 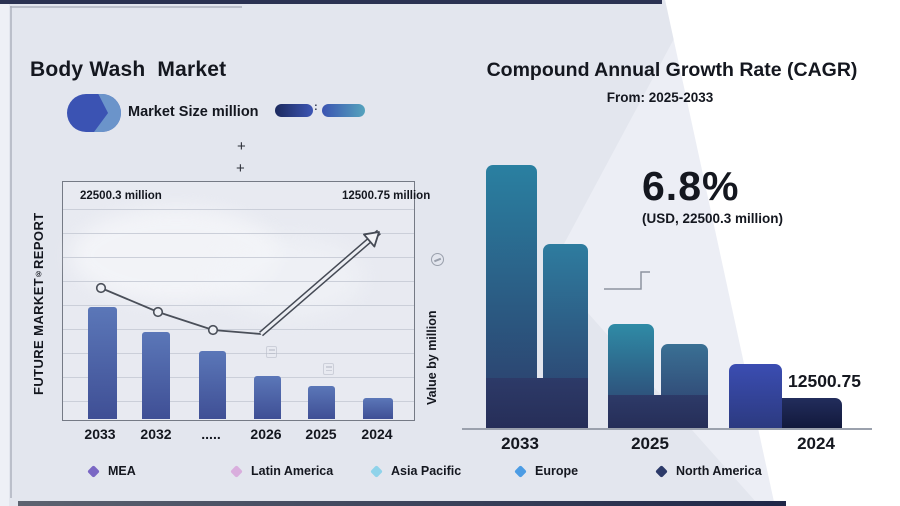 I want to click on pill-gradient-teal-icon, so click(x=343, y=110).